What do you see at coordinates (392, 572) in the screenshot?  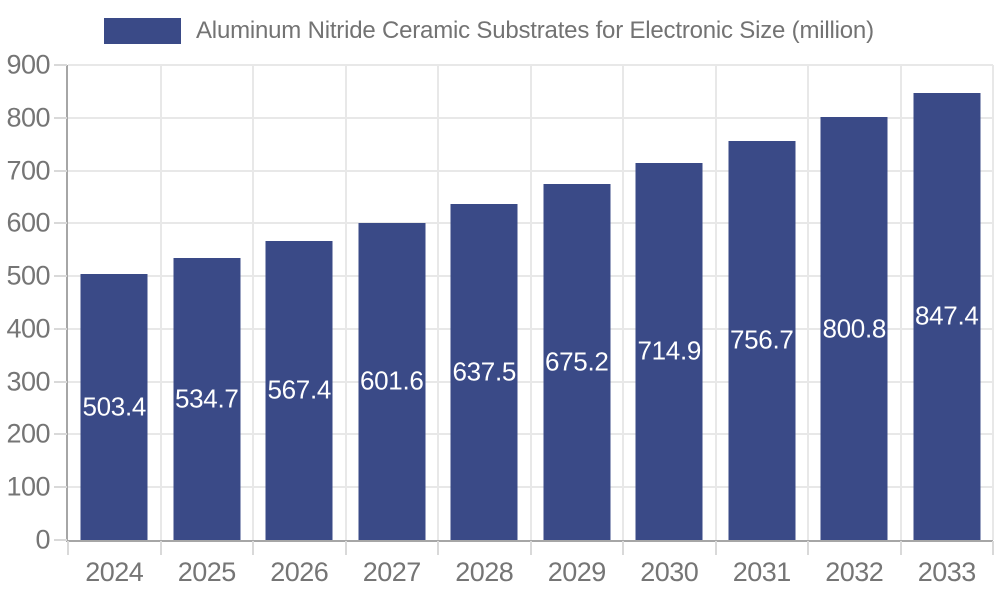 I see `x-axis-tick-label: 2027` at bounding box center [392, 572].